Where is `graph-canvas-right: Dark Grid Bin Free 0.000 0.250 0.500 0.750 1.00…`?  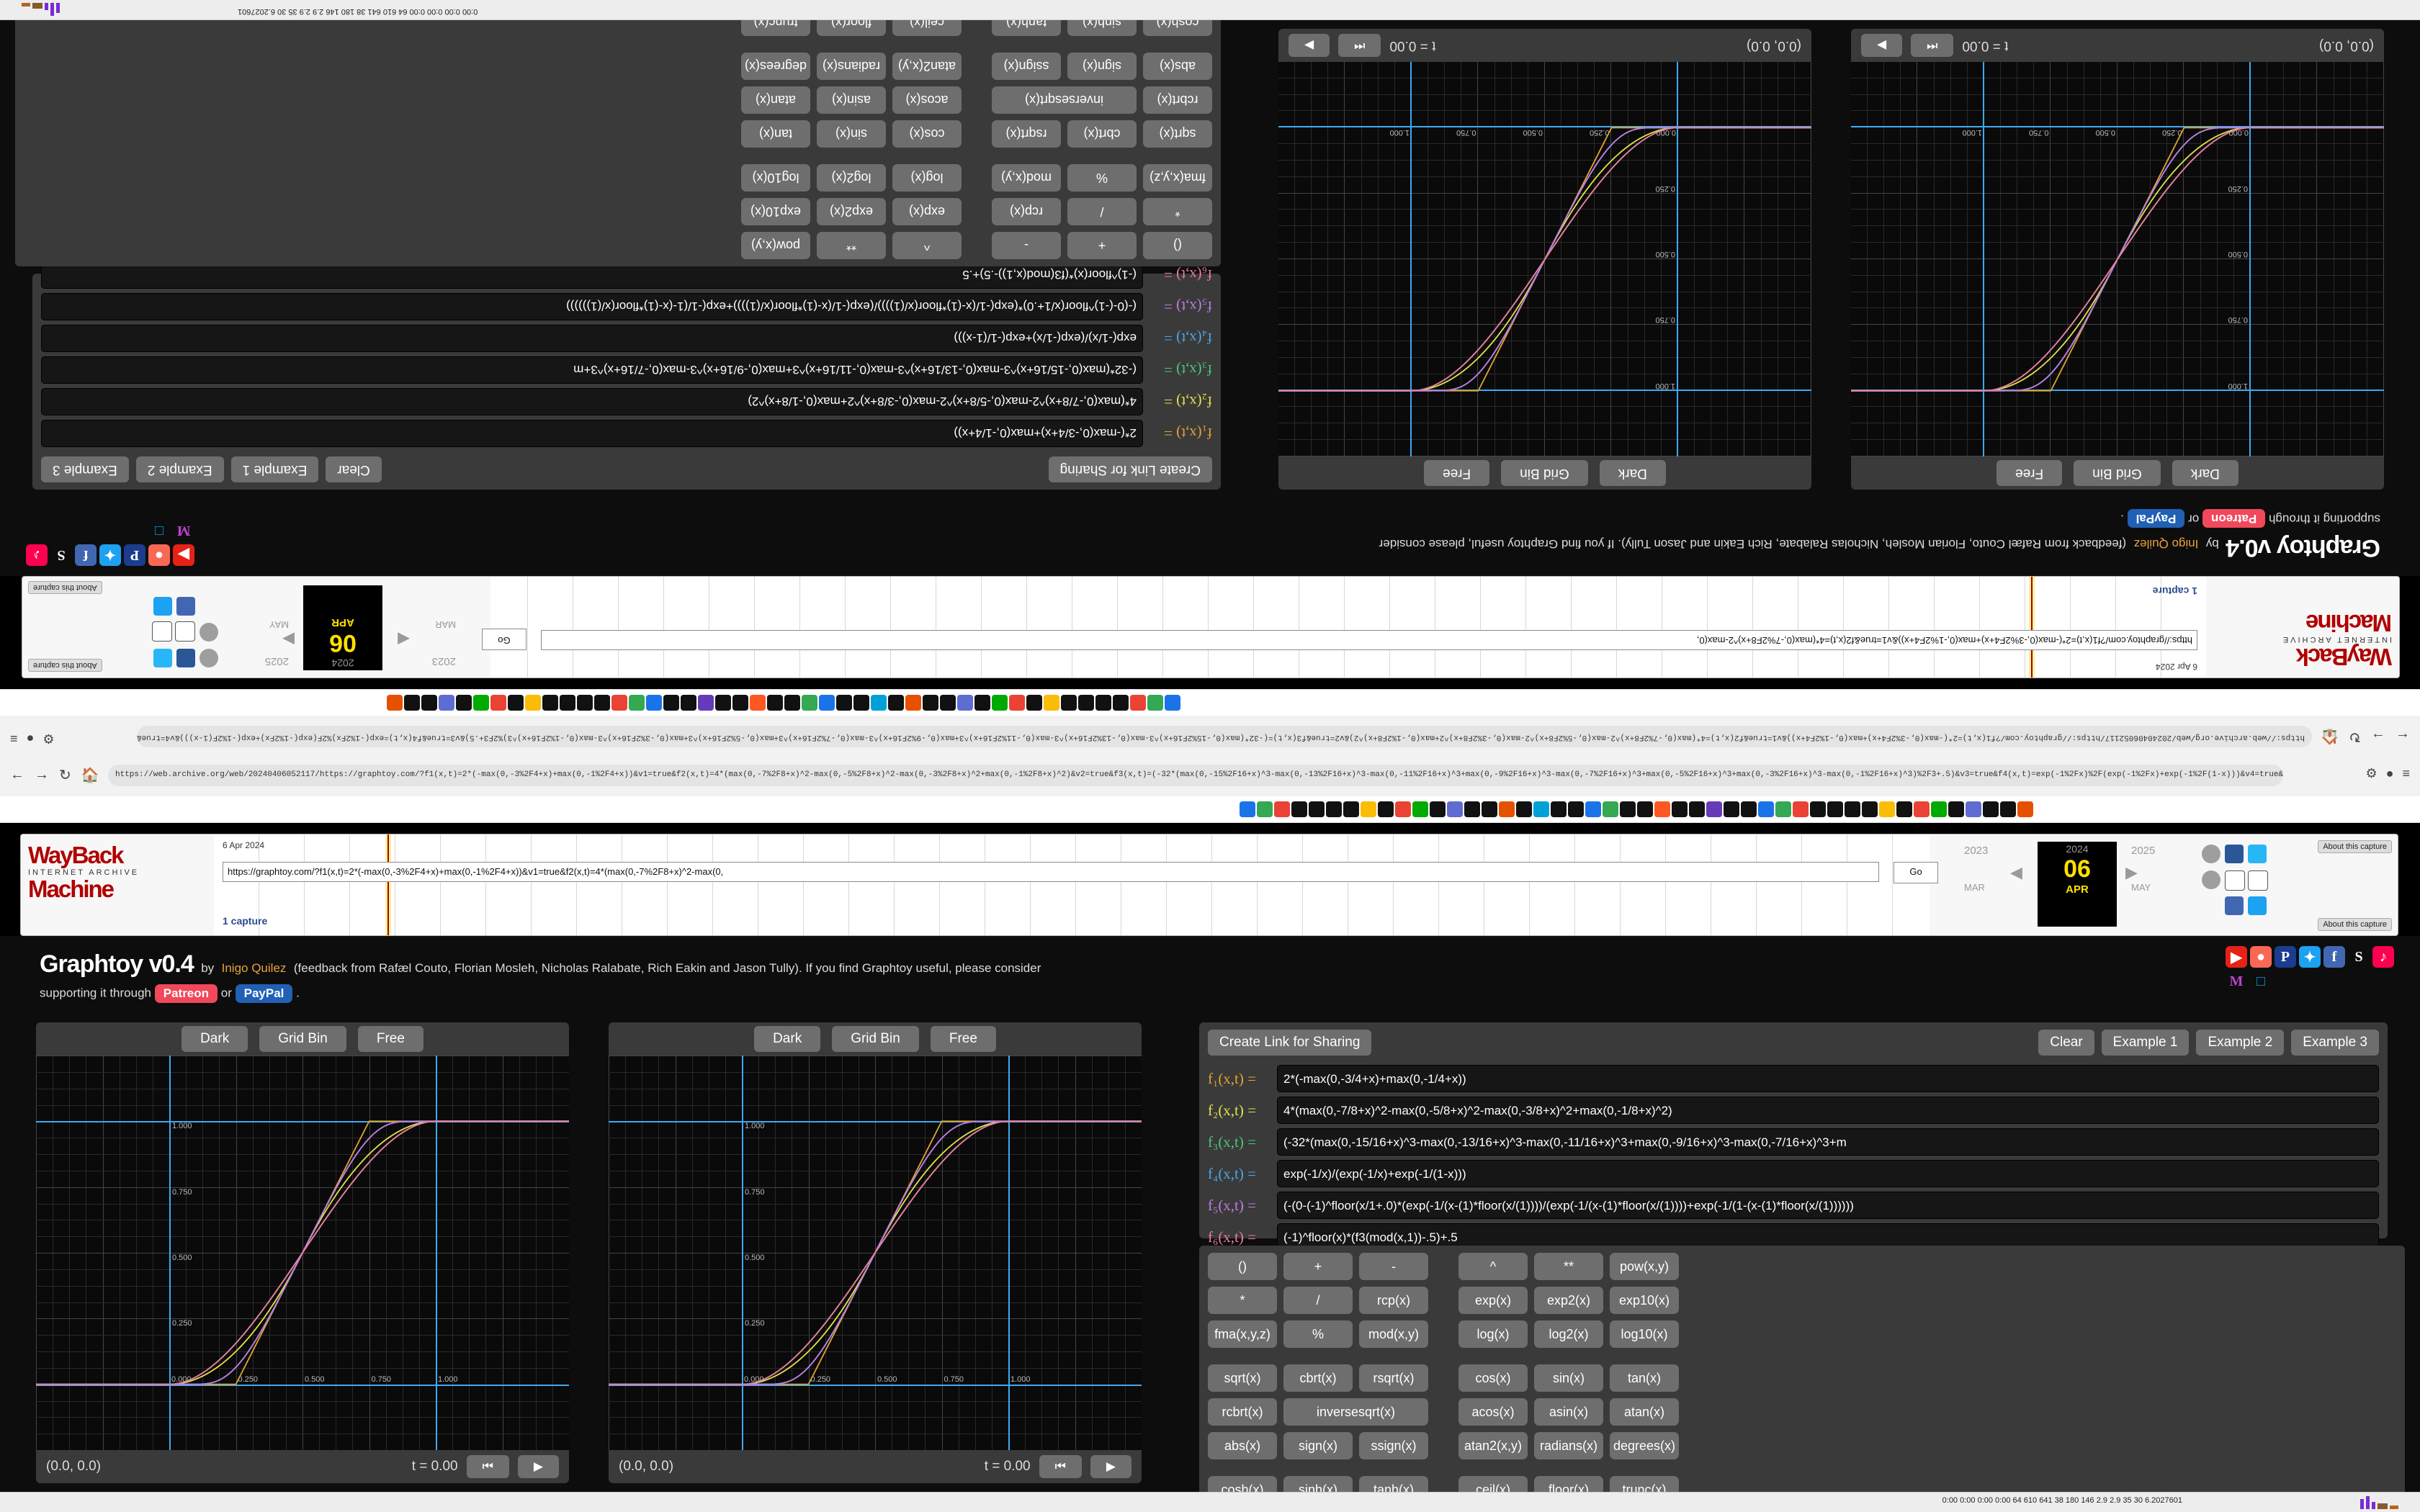 graph-canvas-right: Dark Grid Bin Free 0.000 0.250 0.500 0.750 1.00… is located at coordinates (1544, 259).